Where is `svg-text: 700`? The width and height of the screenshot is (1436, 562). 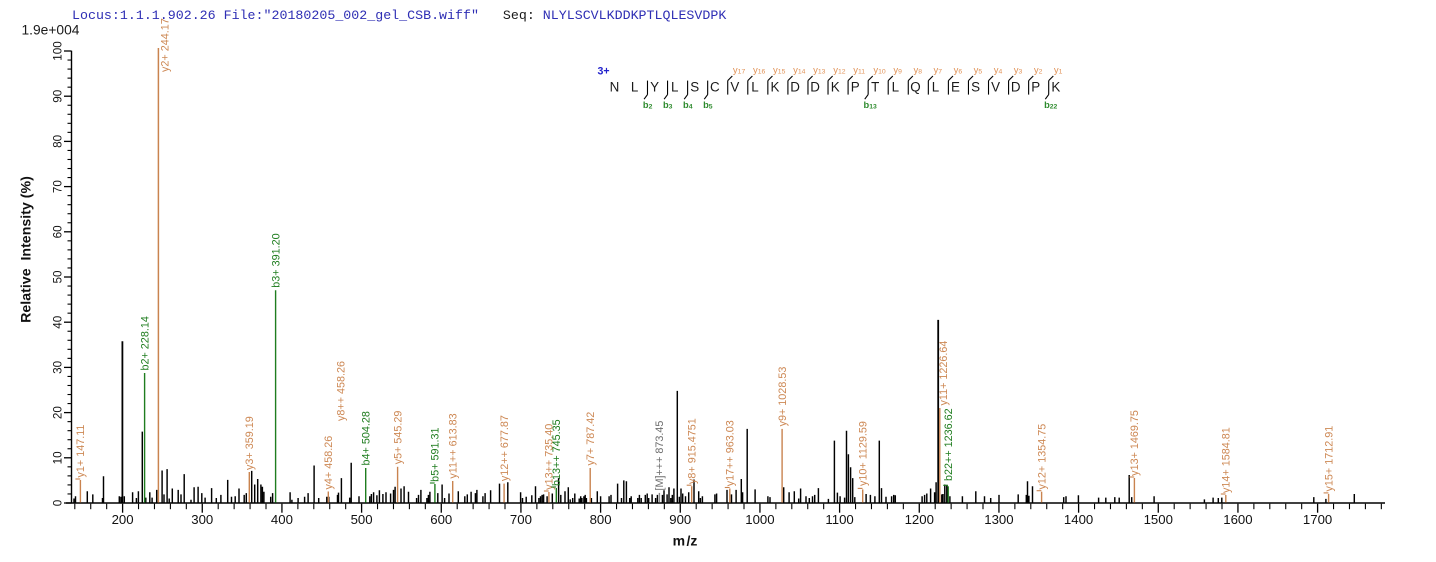 svg-text: 700 is located at coordinates (521, 519).